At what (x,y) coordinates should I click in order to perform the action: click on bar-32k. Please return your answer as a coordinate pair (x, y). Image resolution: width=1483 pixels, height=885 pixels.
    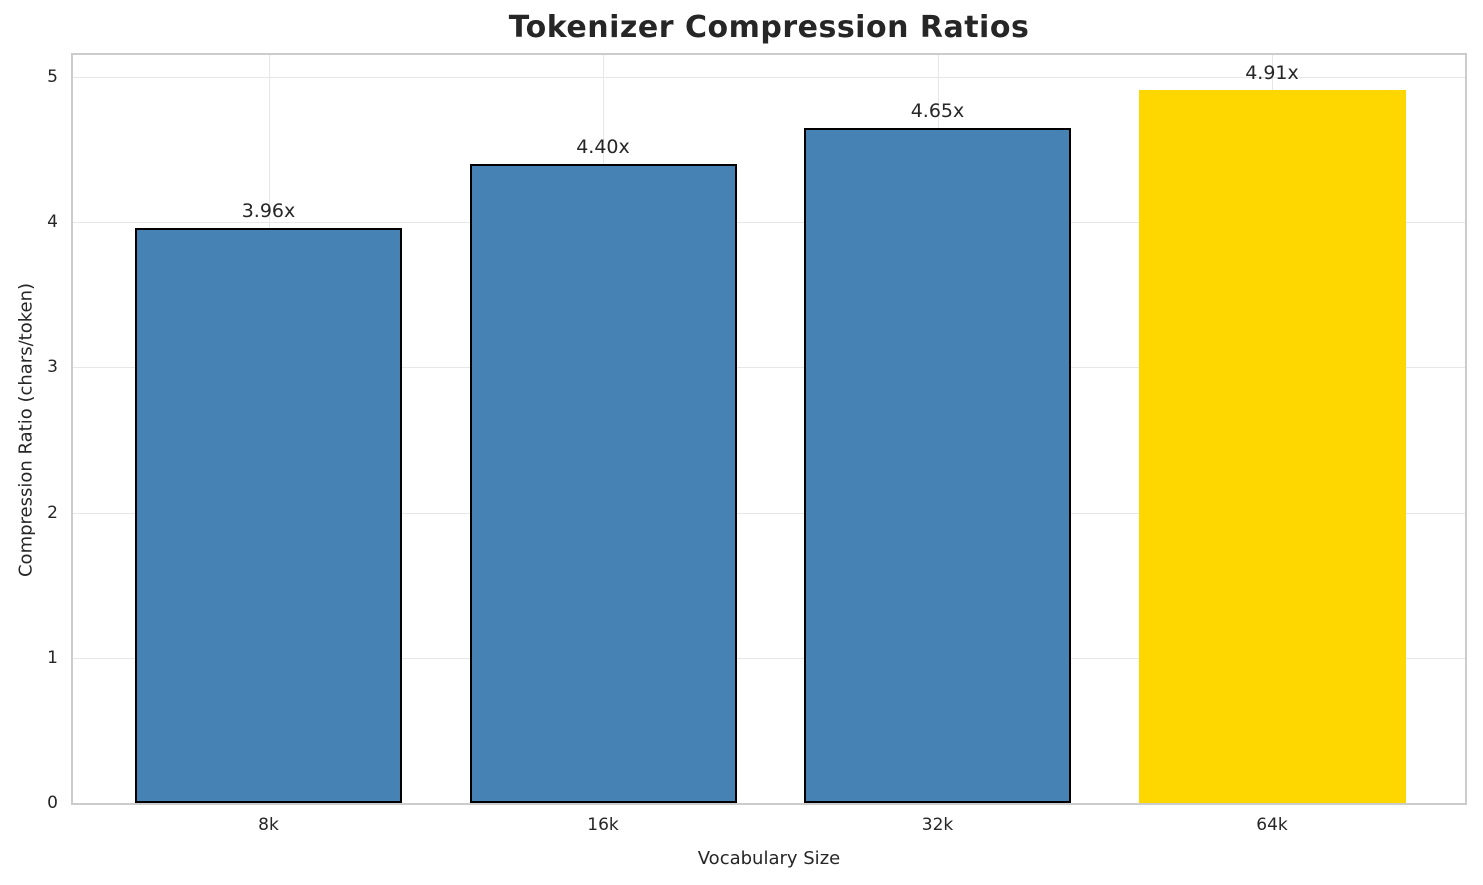
    Looking at the image, I should click on (937, 465).